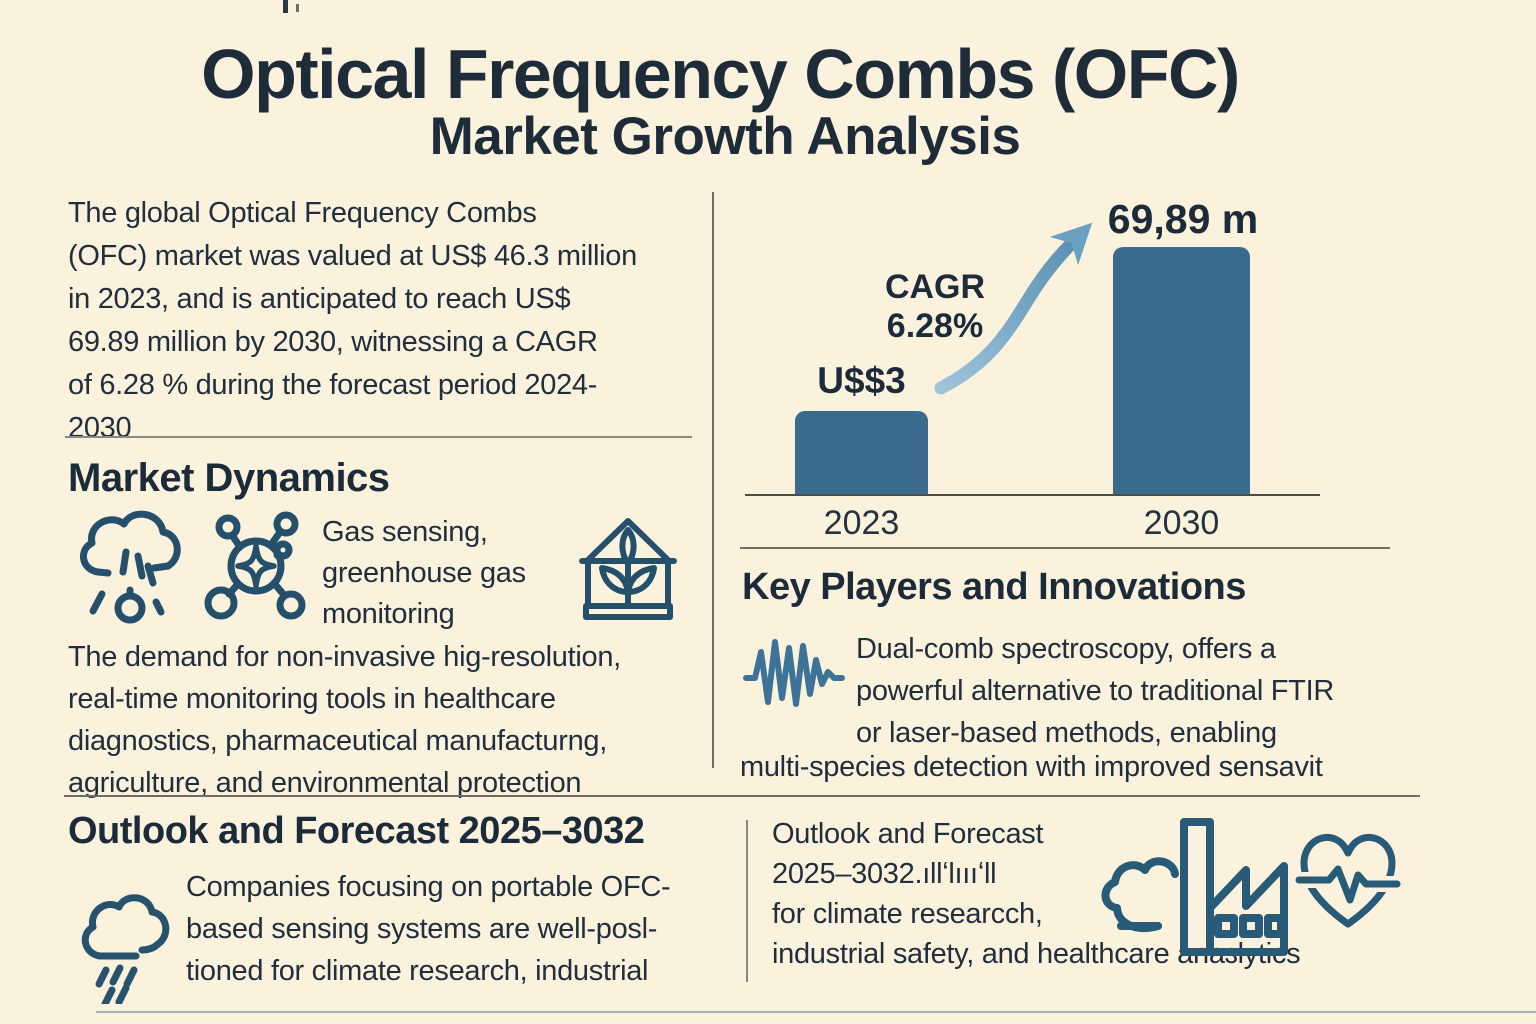  I want to click on x-tick-2023: 2023, so click(861, 523).